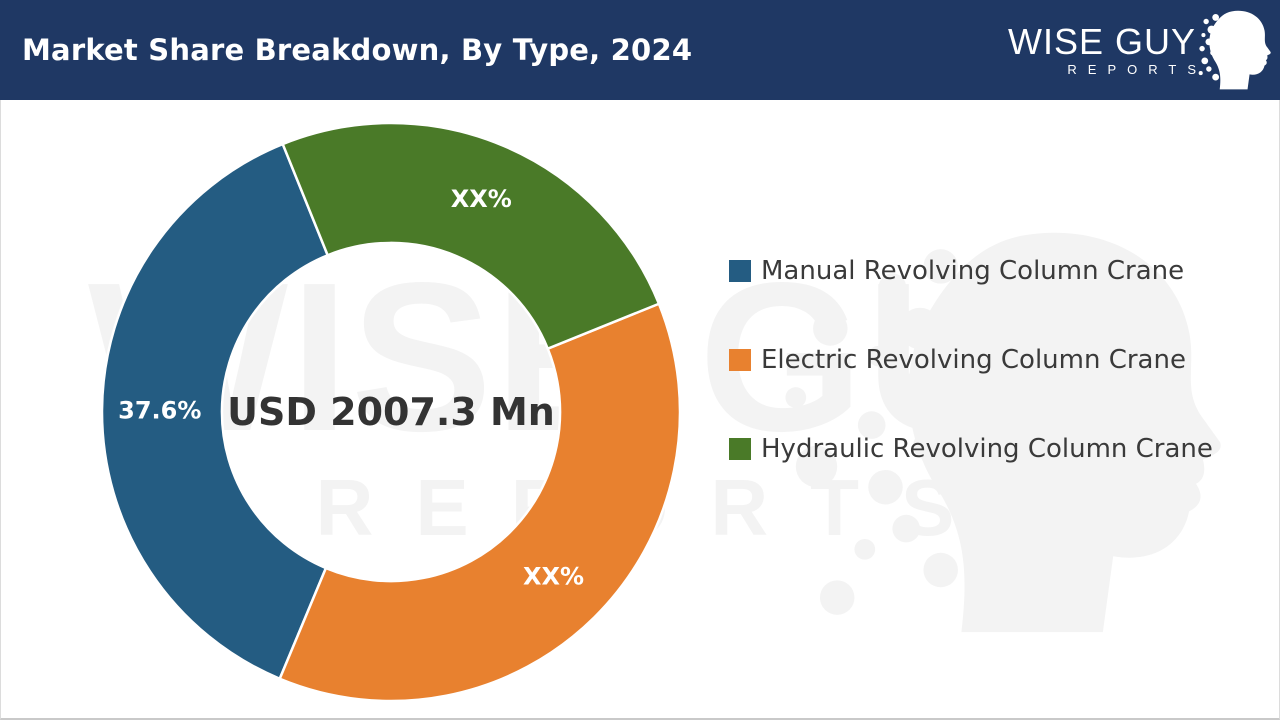 The height and width of the screenshot is (720, 1280). Describe the element at coordinates (740, 360) in the screenshot. I see `legend-swatch-electric` at that location.